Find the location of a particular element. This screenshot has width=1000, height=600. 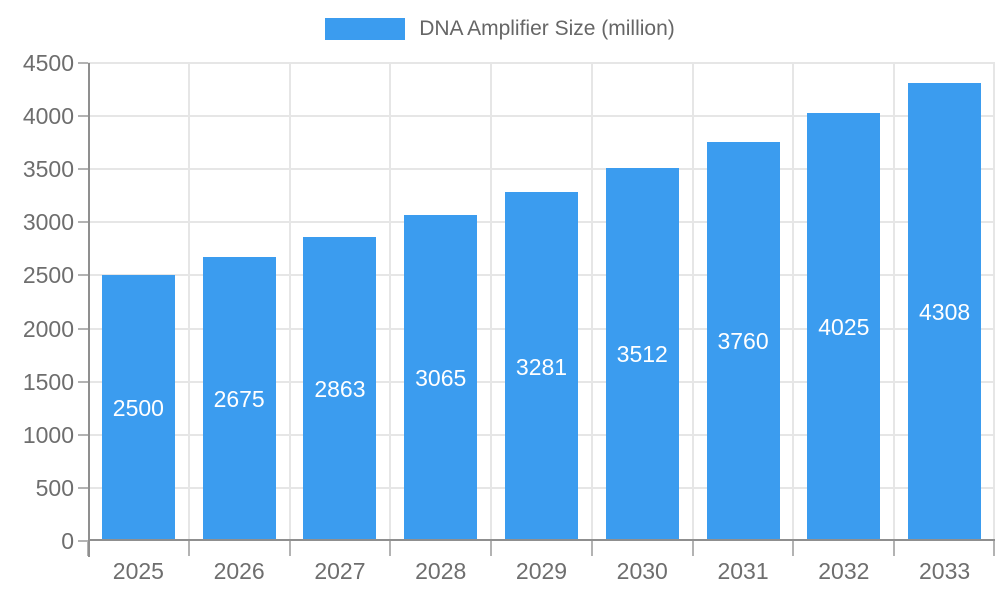

y-tick-label: 2500 is located at coordinates (48, 275).